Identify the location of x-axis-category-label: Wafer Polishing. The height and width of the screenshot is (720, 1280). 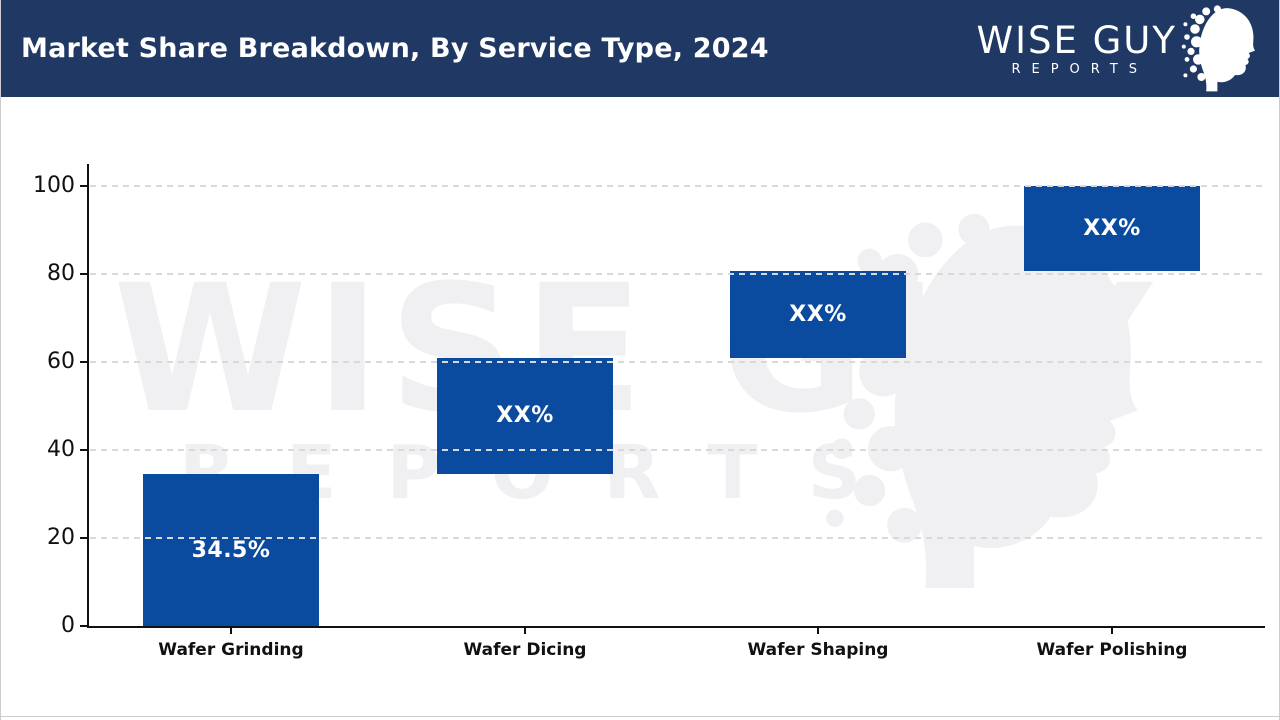
(1112, 650).